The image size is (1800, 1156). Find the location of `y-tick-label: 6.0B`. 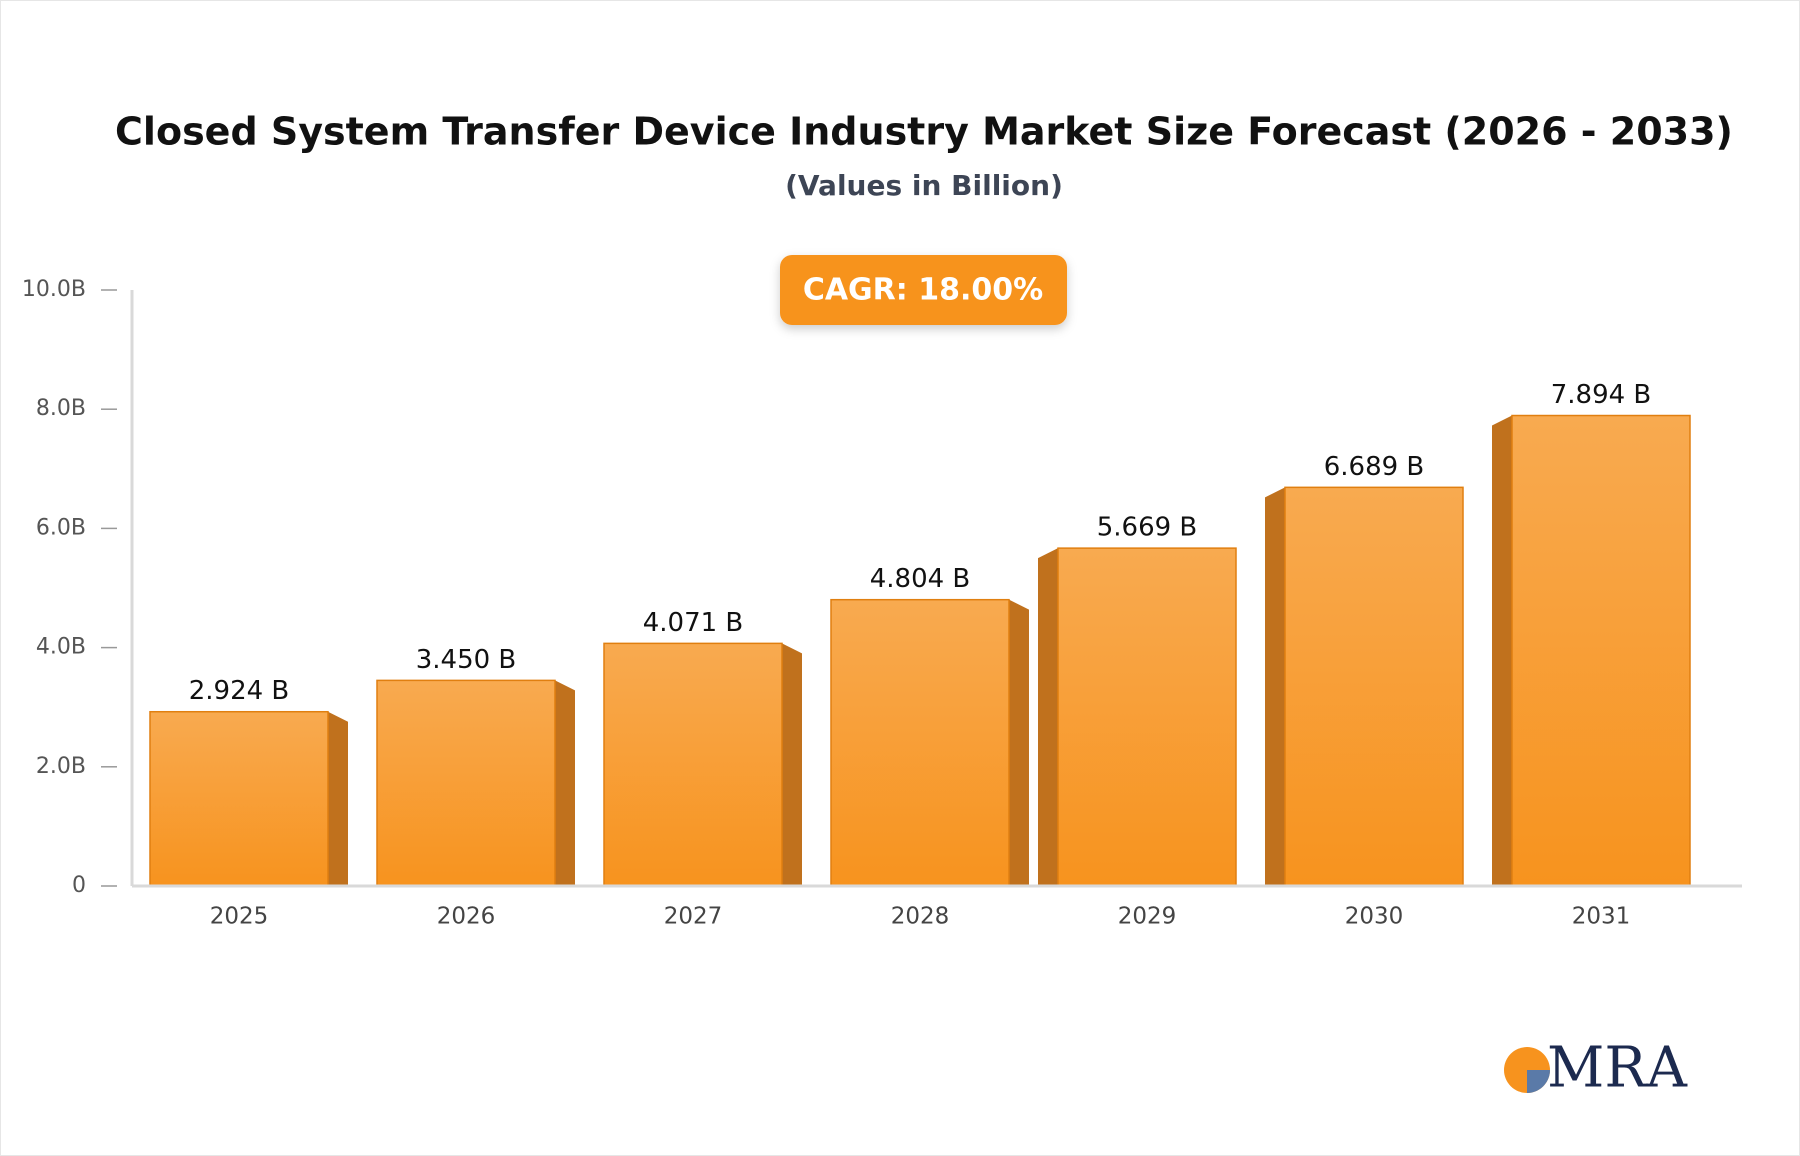

y-tick-label: 6.0B is located at coordinates (61, 527).